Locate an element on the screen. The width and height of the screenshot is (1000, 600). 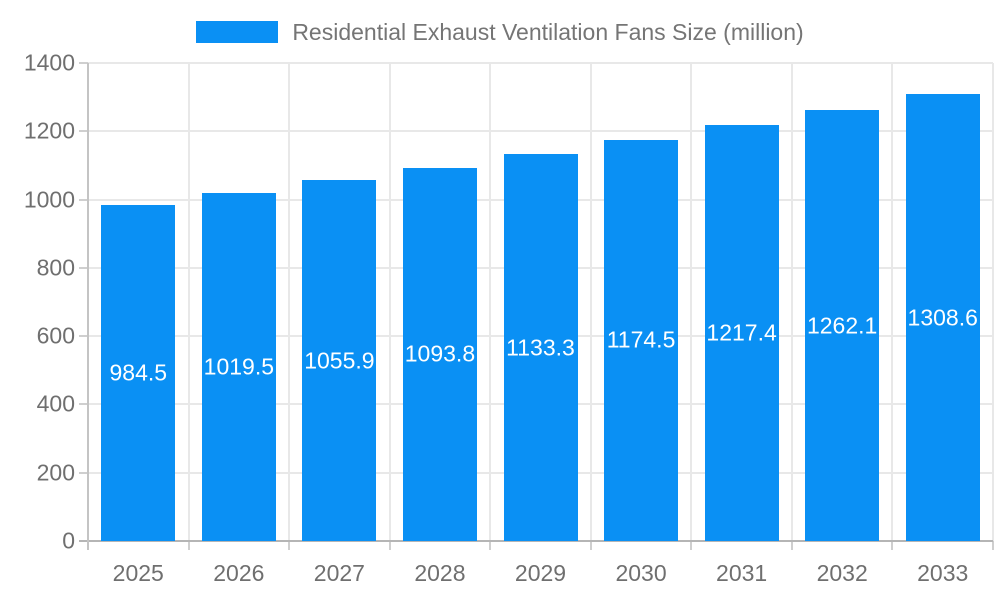
x-axis-label: 2031 is located at coordinates (742, 573).